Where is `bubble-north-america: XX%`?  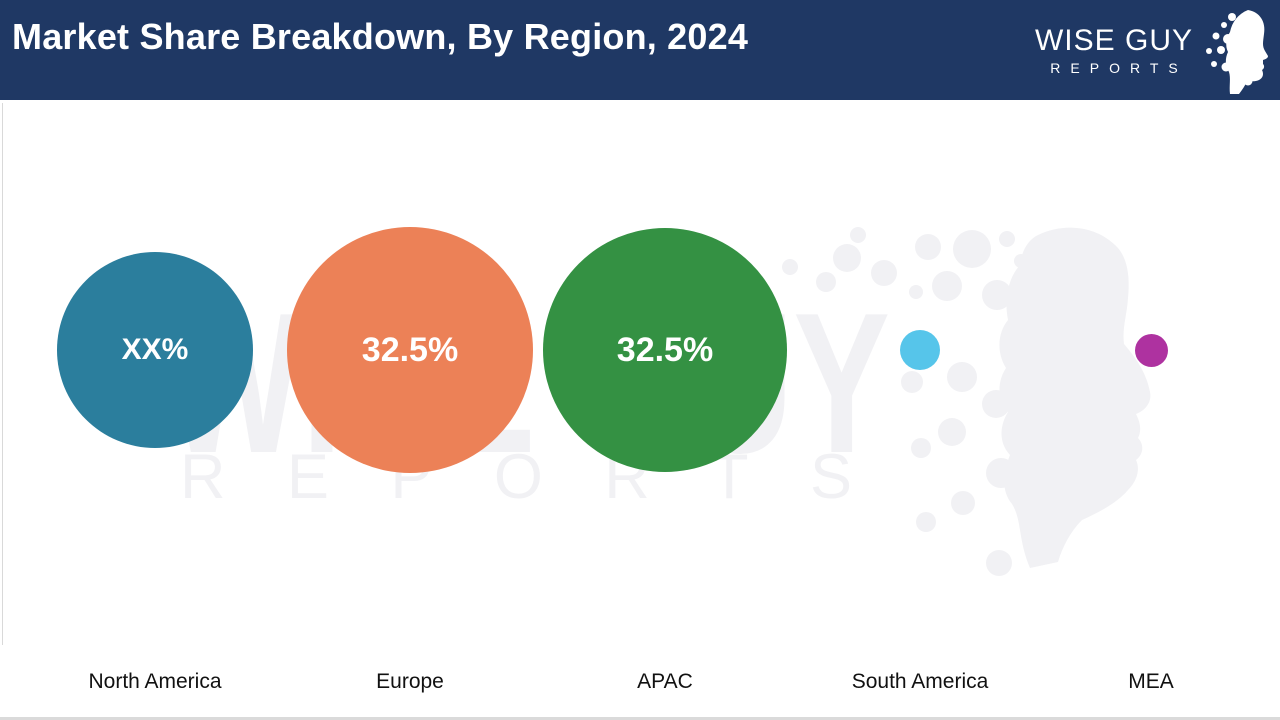 bubble-north-america: XX% is located at coordinates (155, 350).